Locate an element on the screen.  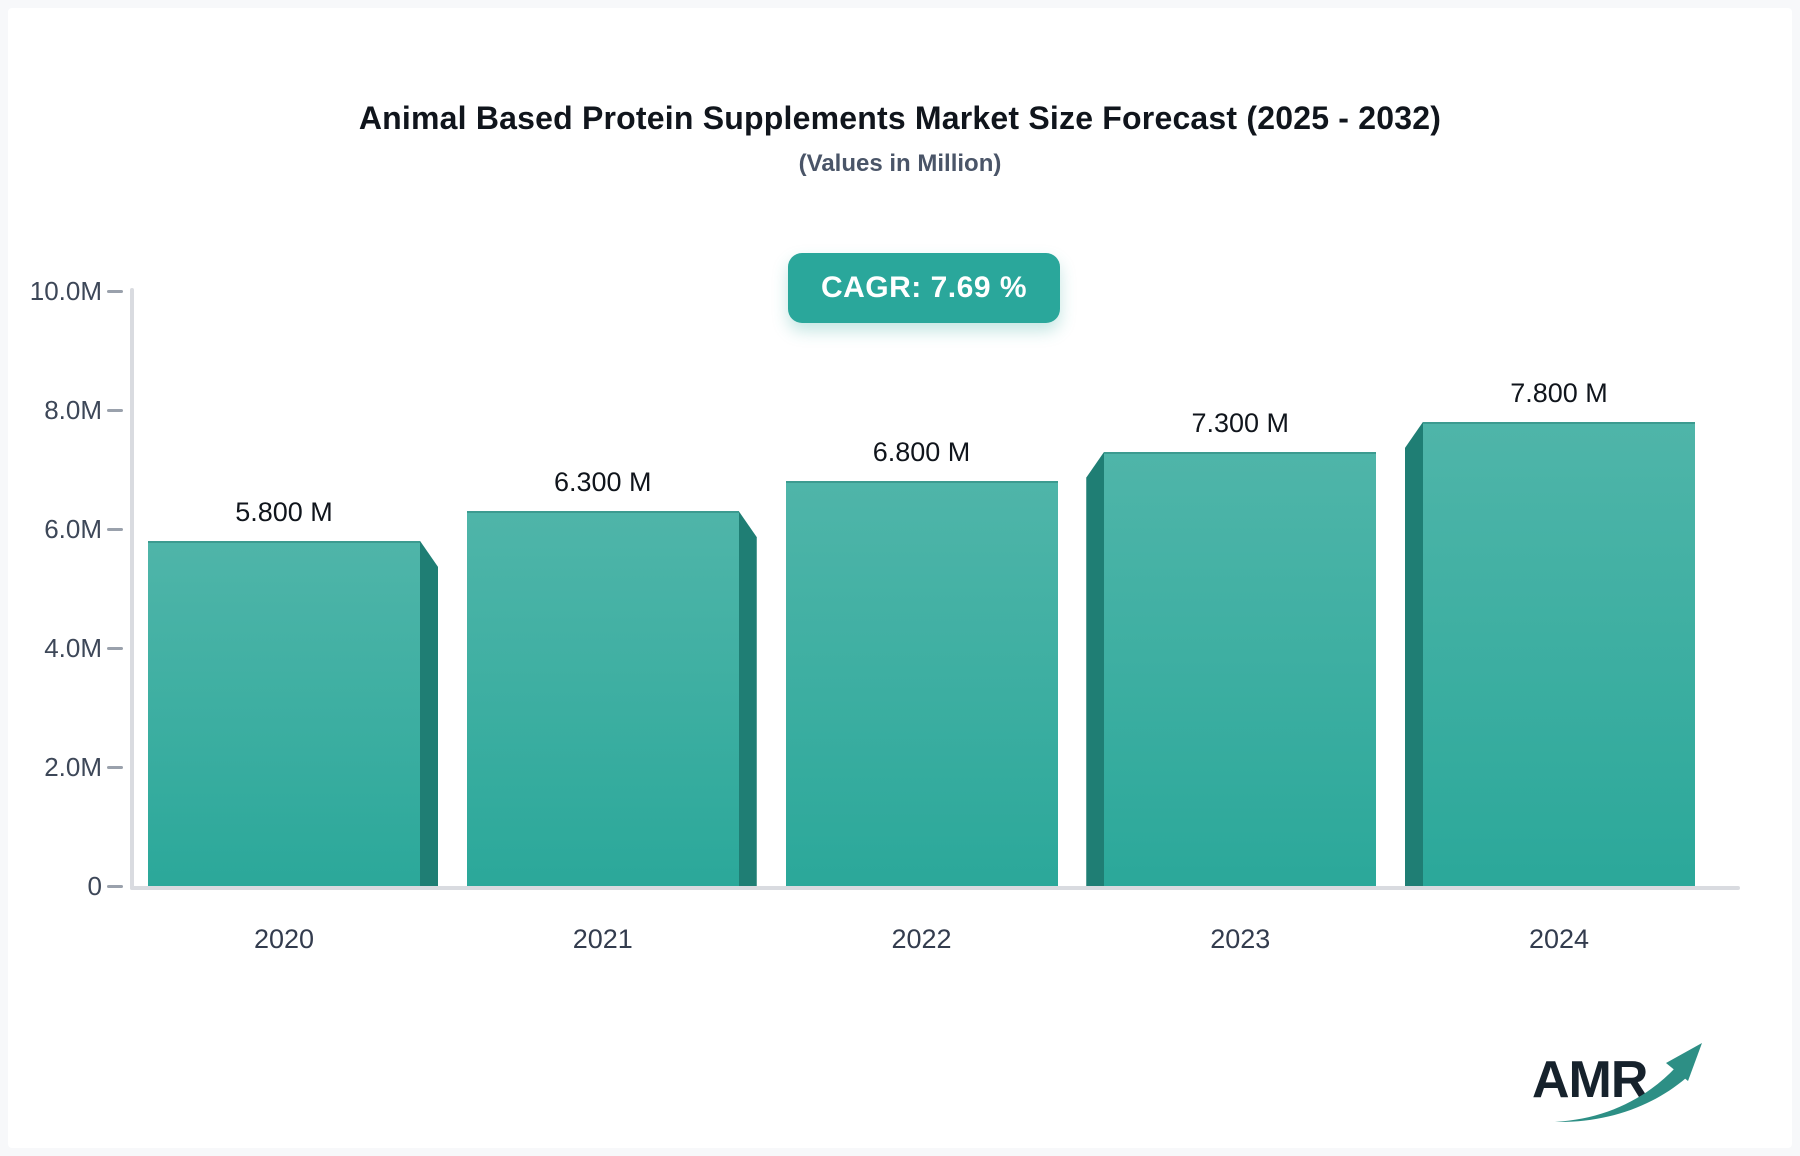
x-axis-label-2021: 2021 is located at coordinates (602, 939).